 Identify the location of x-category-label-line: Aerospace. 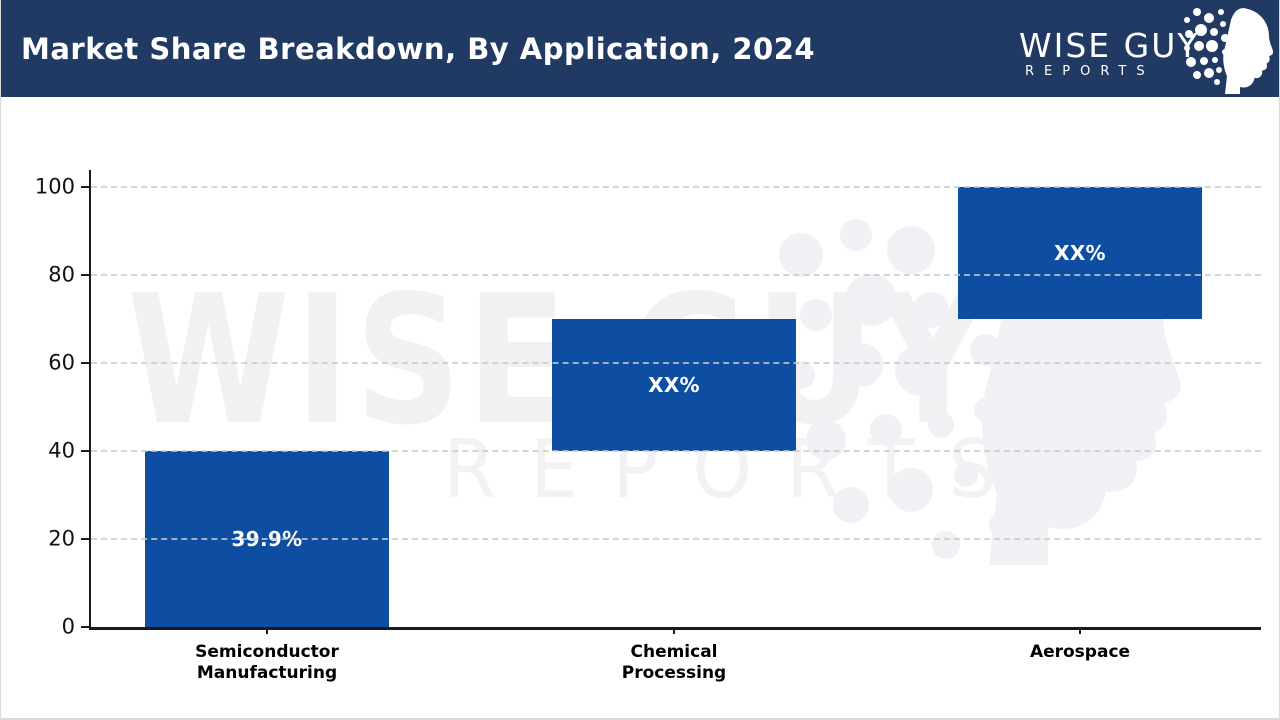
(1080, 652).